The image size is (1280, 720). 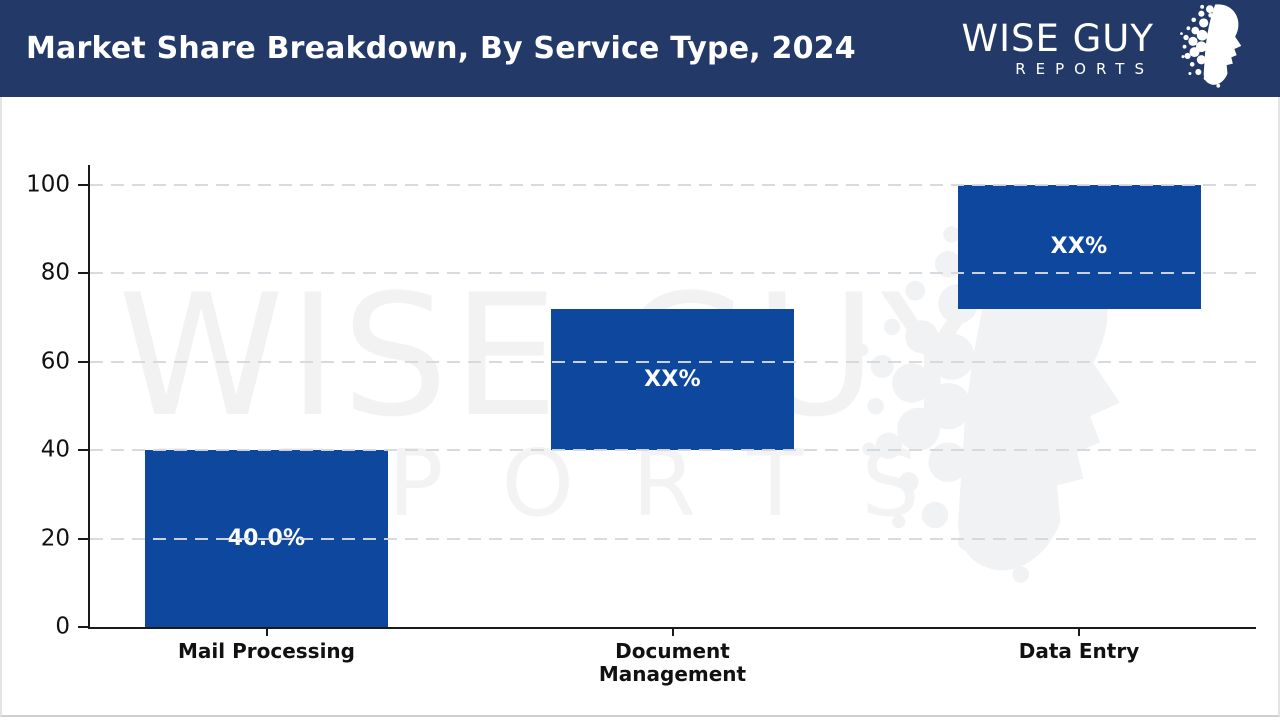 What do you see at coordinates (1079, 651) in the screenshot?
I see `x-category-label-data-entry: Data Entry` at bounding box center [1079, 651].